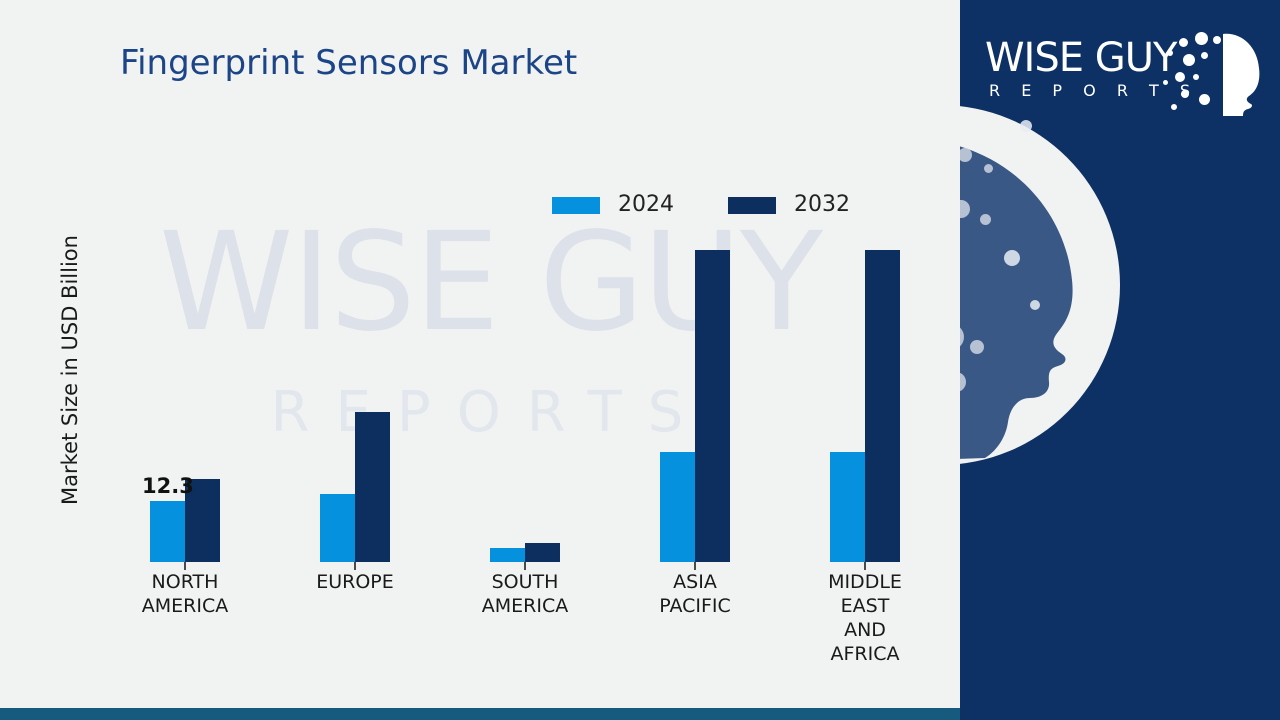  I want to click on page-title: Fingerprint Sensors Market, so click(349, 63).